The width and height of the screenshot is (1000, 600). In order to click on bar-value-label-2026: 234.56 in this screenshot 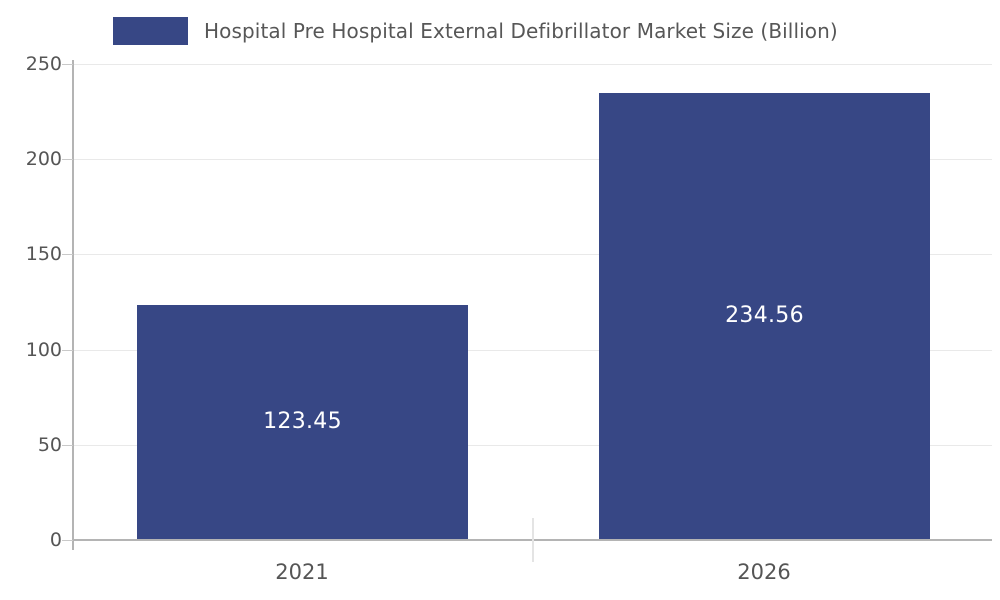, I will do `click(764, 315)`.